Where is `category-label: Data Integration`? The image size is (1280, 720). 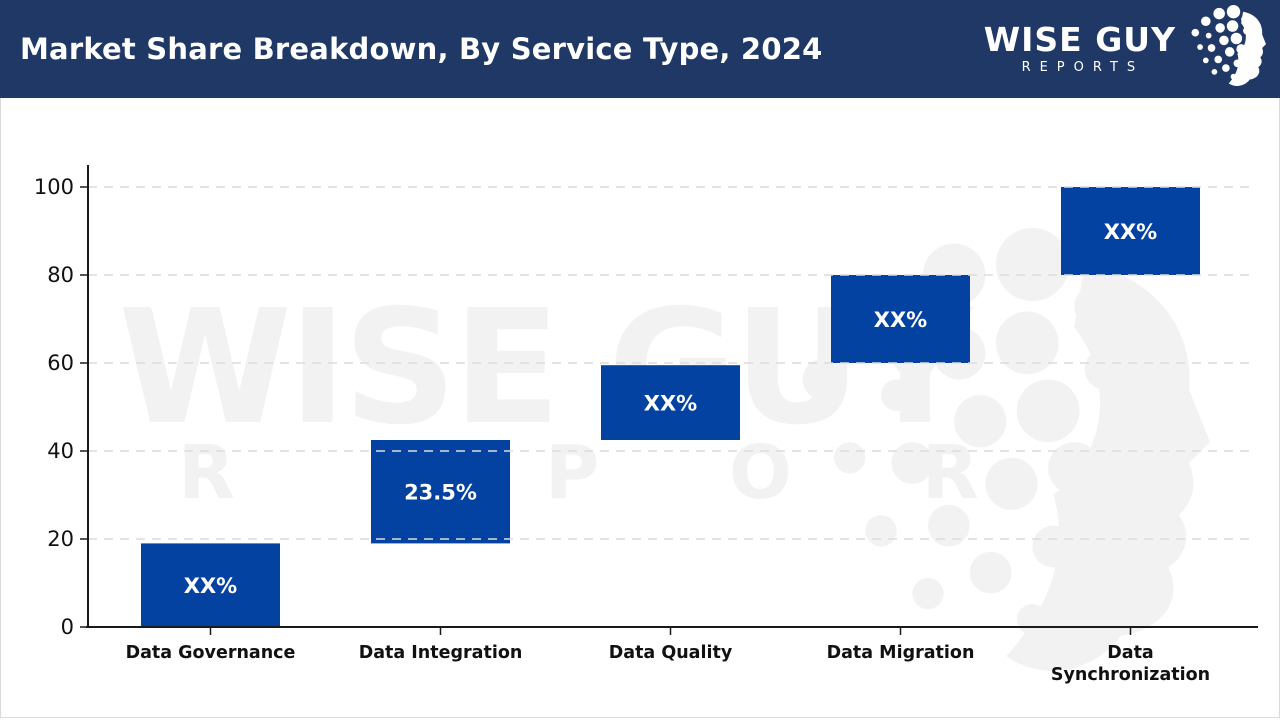 category-label: Data Integration is located at coordinates (441, 653).